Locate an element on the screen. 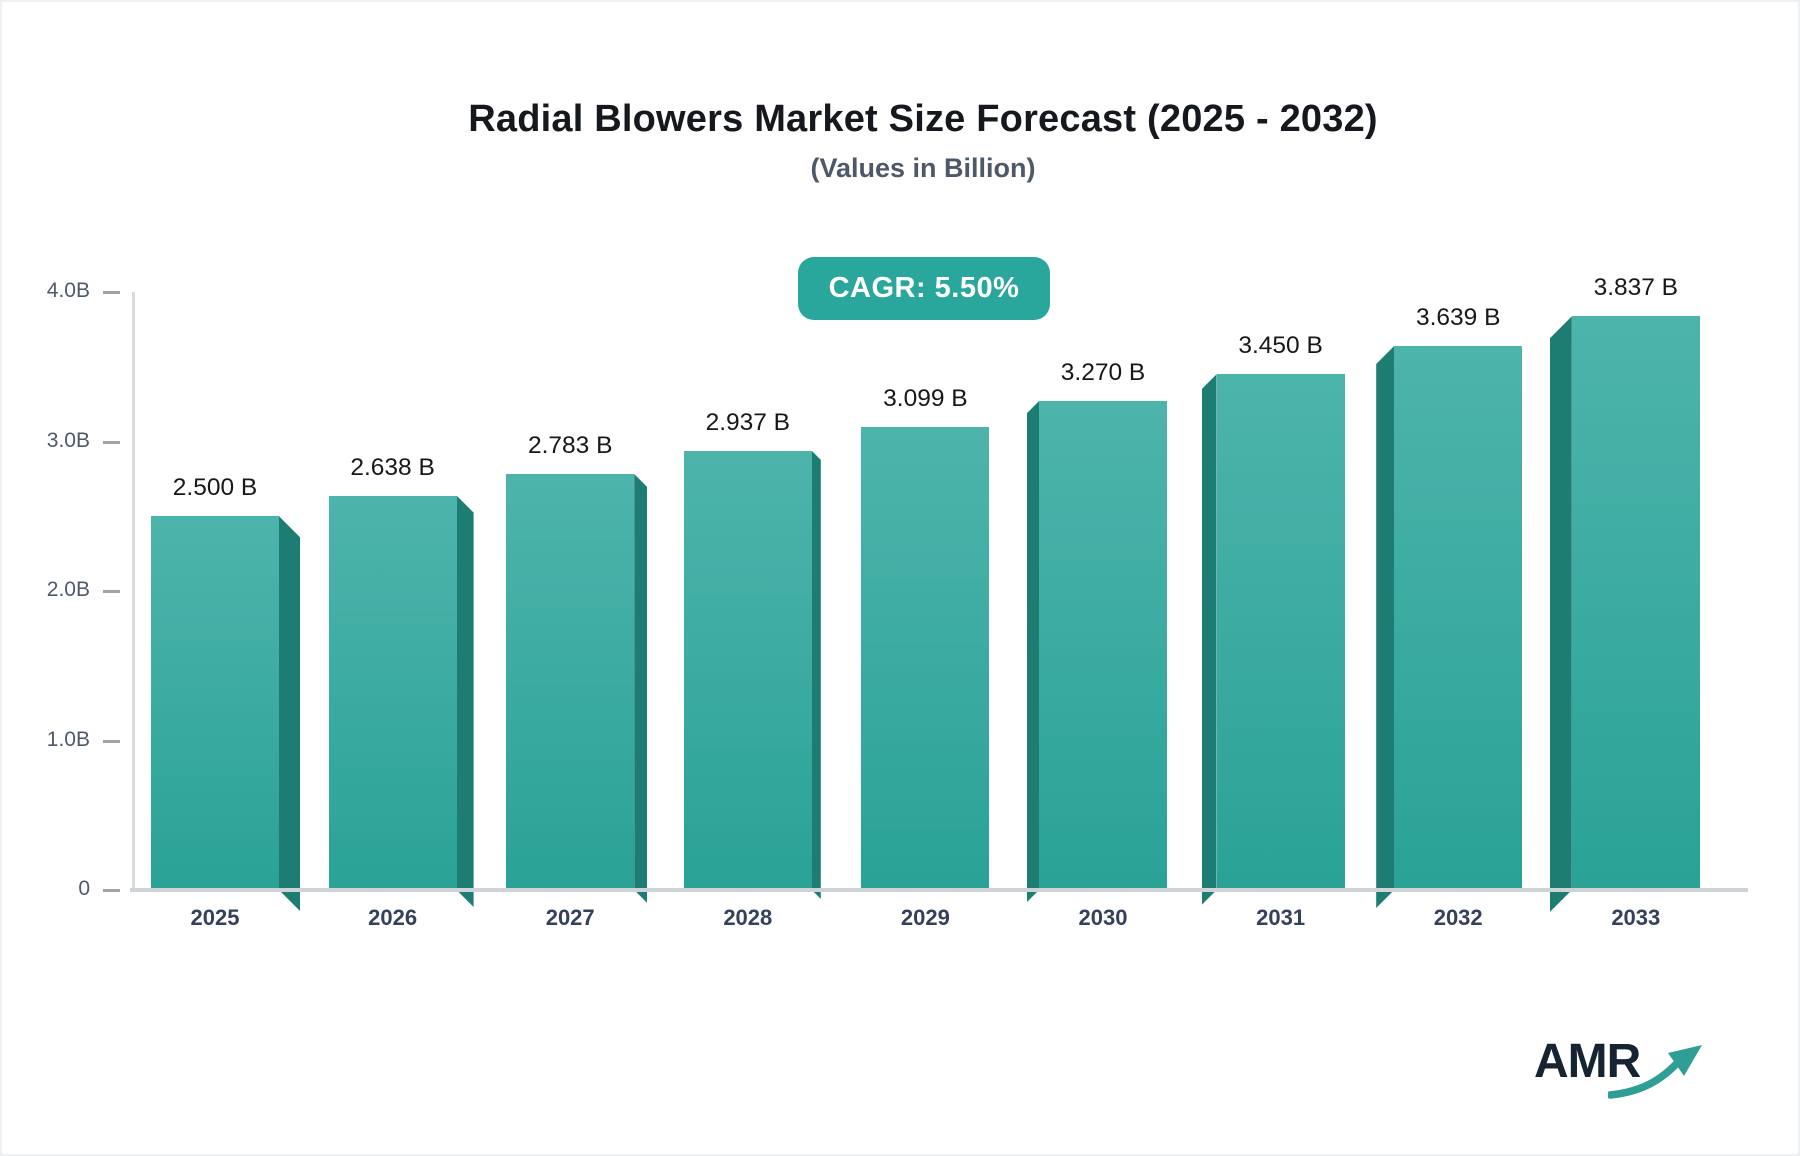  bar-side-2028 is located at coordinates (816, 674).